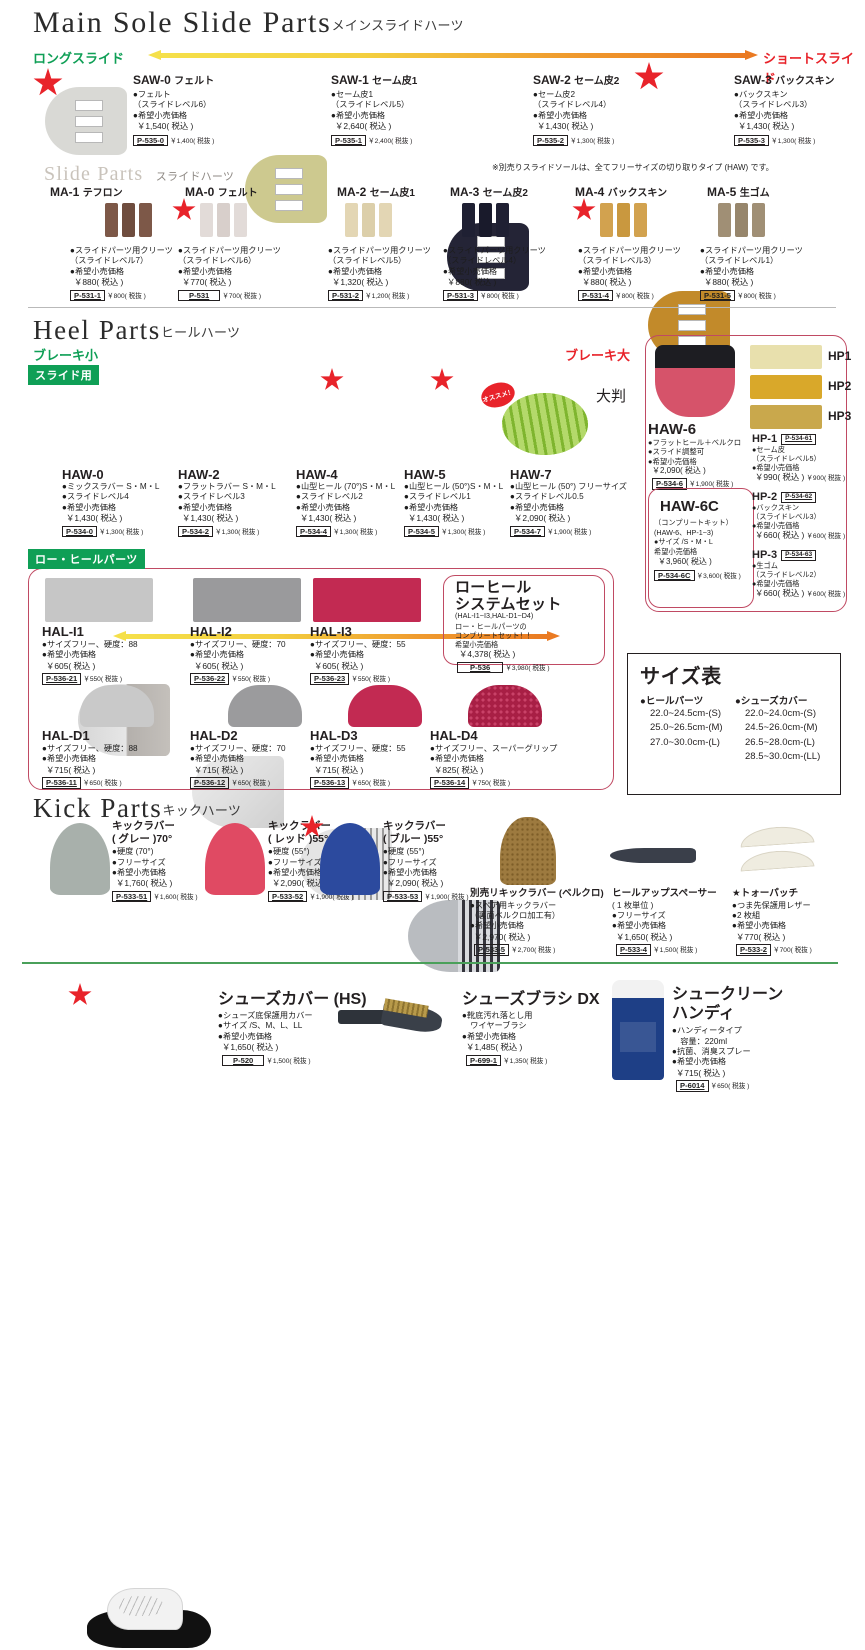  Describe the element at coordinates (776, 468) in the screenshot. I see `hp-1-spec3: ●希望小売価格` at that location.